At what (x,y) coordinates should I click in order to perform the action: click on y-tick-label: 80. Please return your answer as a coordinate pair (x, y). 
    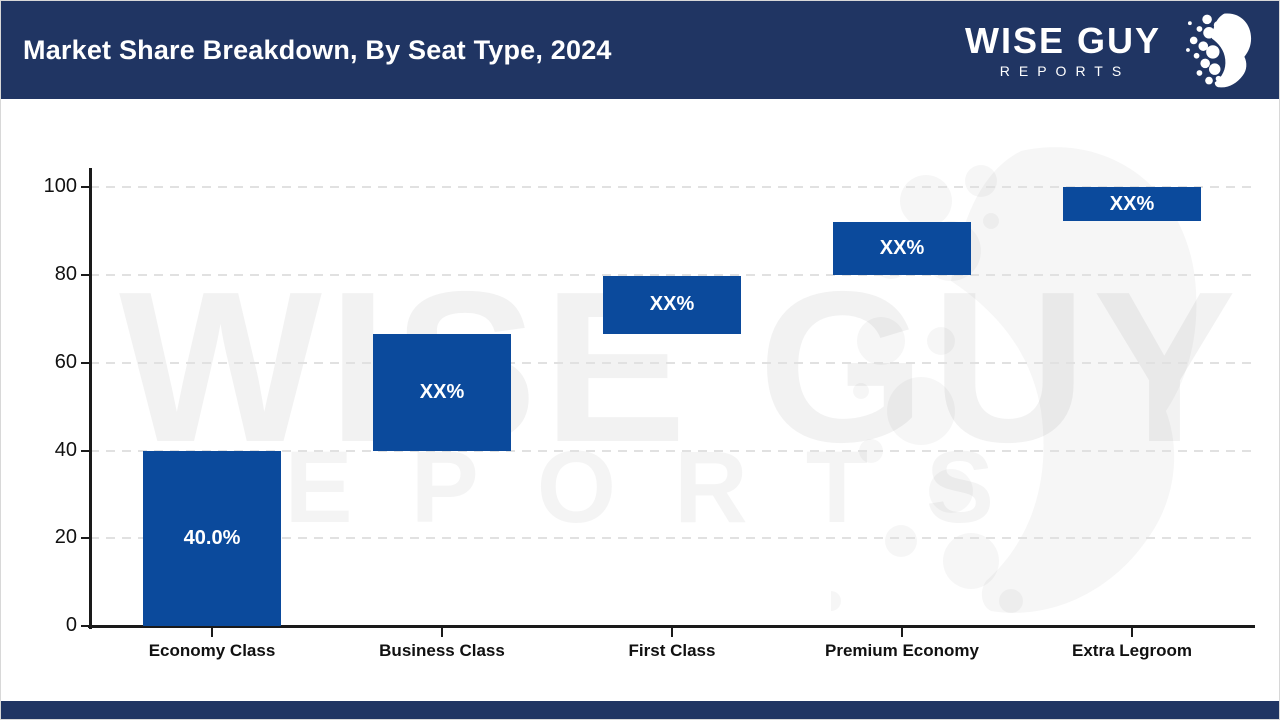
    Looking at the image, I should click on (65, 274).